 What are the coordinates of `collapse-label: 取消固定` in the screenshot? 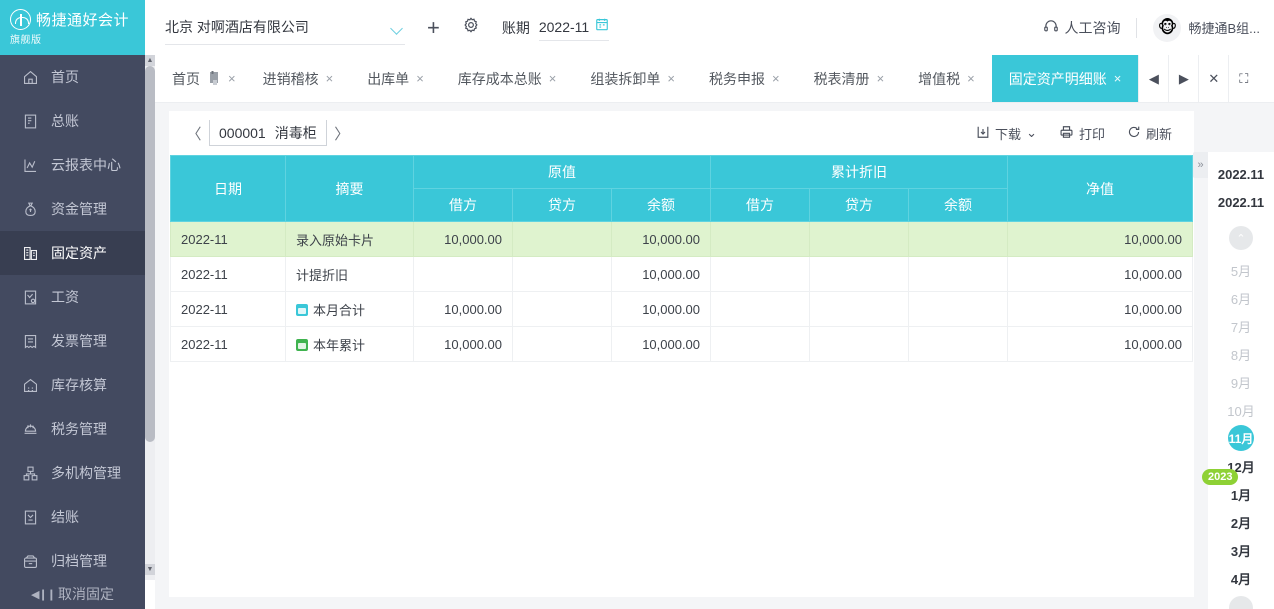 It's located at (85, 594).